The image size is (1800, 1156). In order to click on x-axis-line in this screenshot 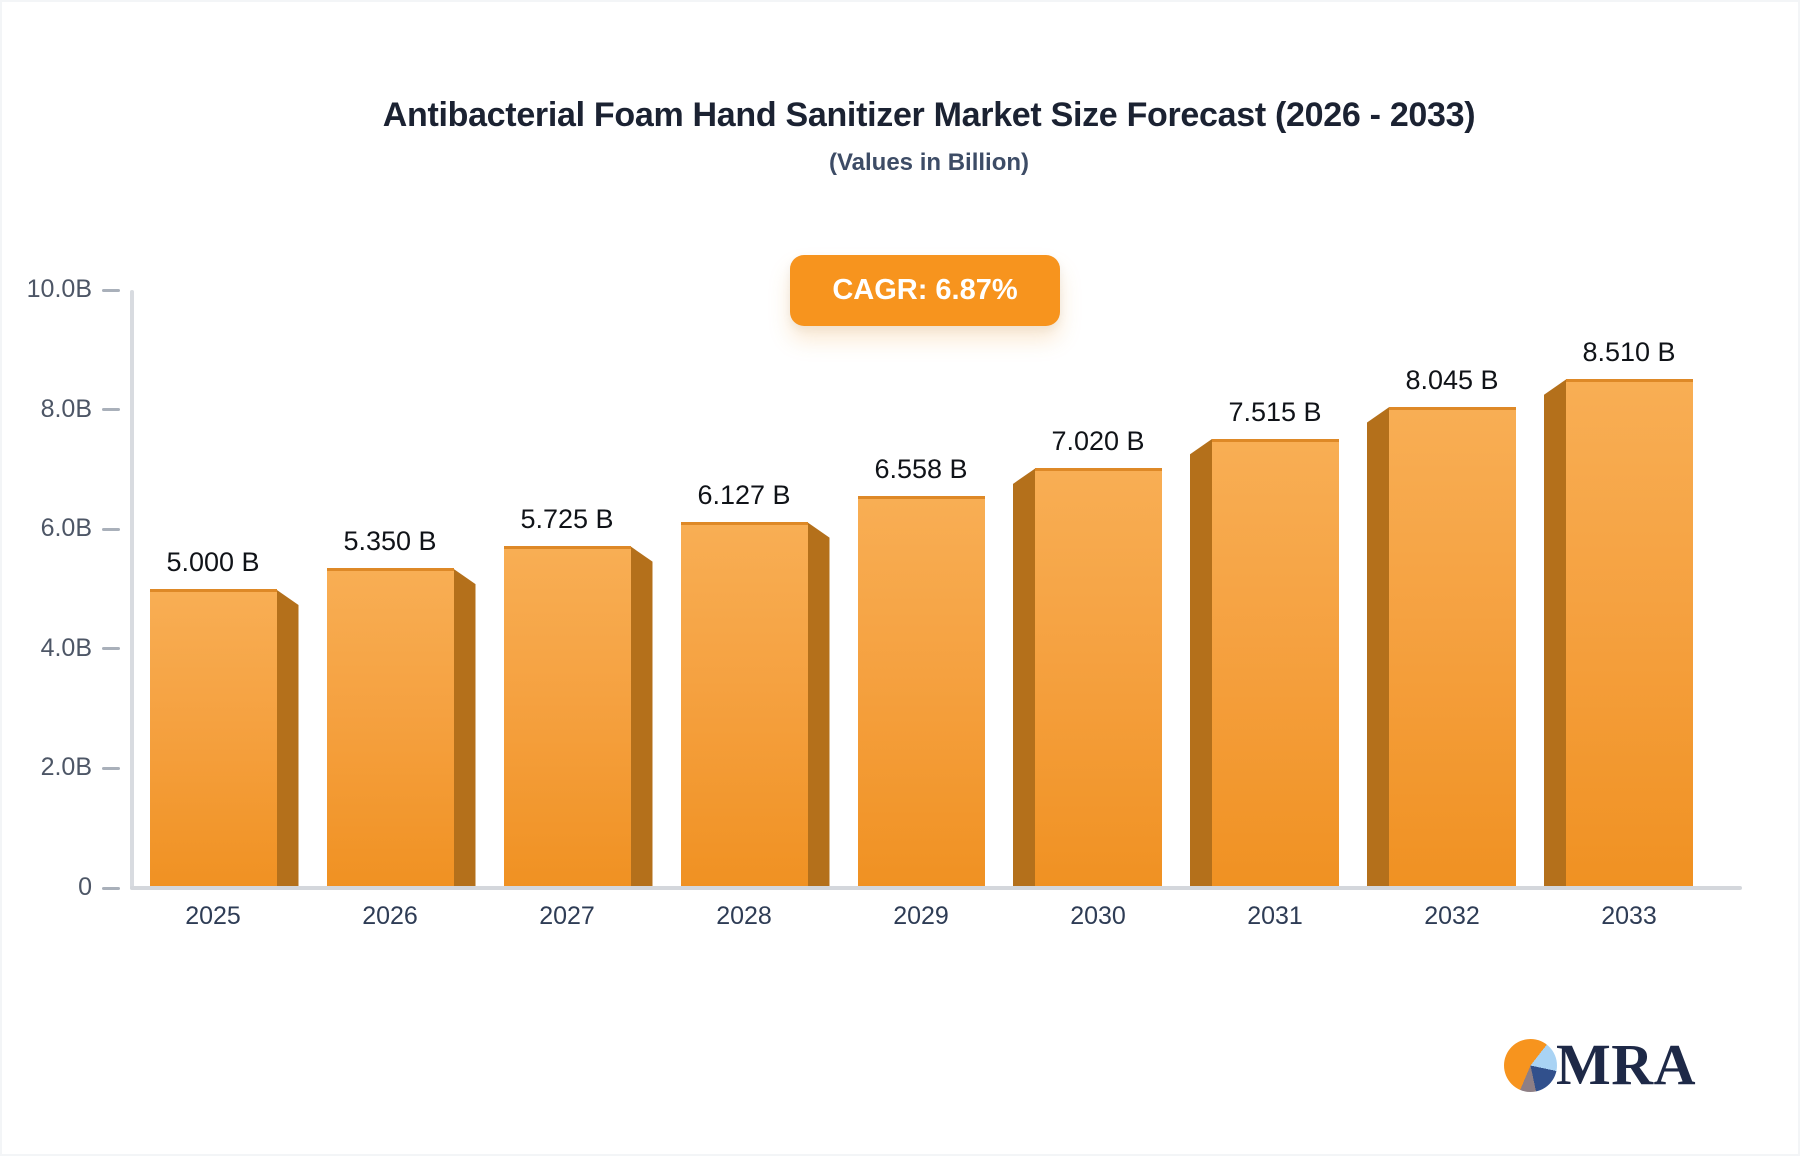, I will do `click(936, 888)`.